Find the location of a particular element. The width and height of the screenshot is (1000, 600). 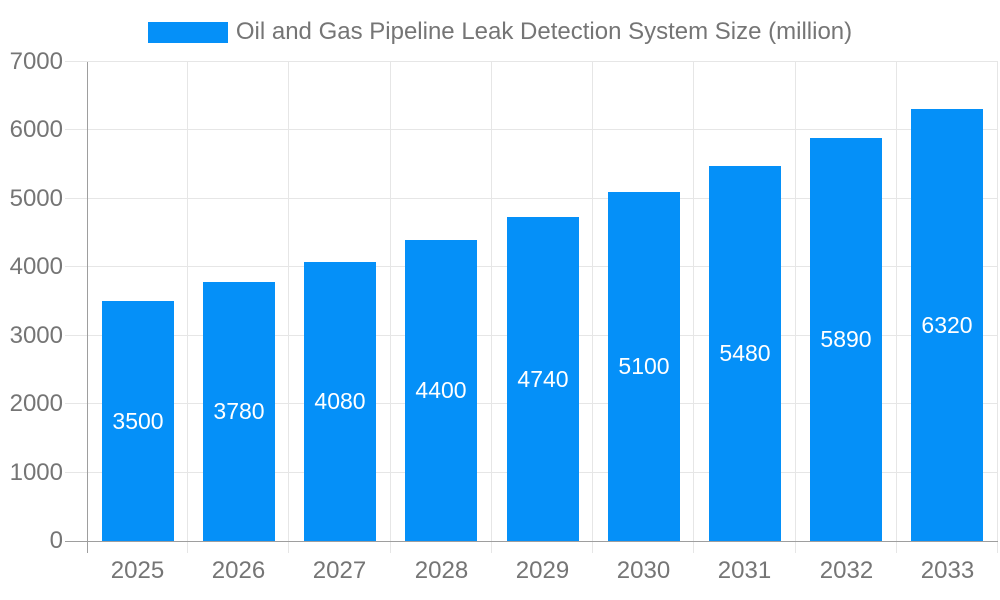

y-tick-label-3000: 3000 is located at coordinates (36, 335).